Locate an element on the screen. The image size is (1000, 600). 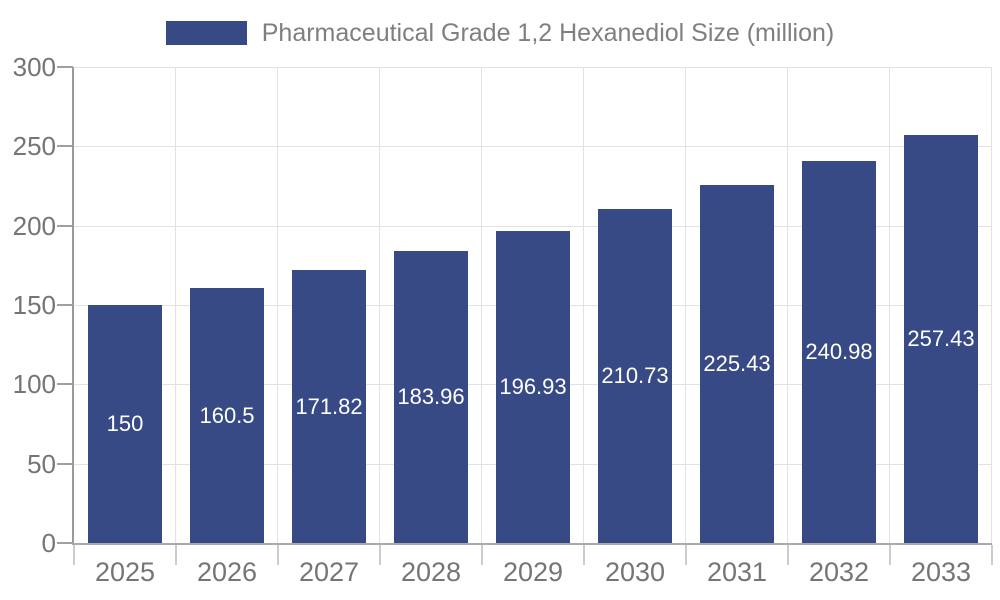
bar-value-label: 150 is located at coordinates (125, 423).